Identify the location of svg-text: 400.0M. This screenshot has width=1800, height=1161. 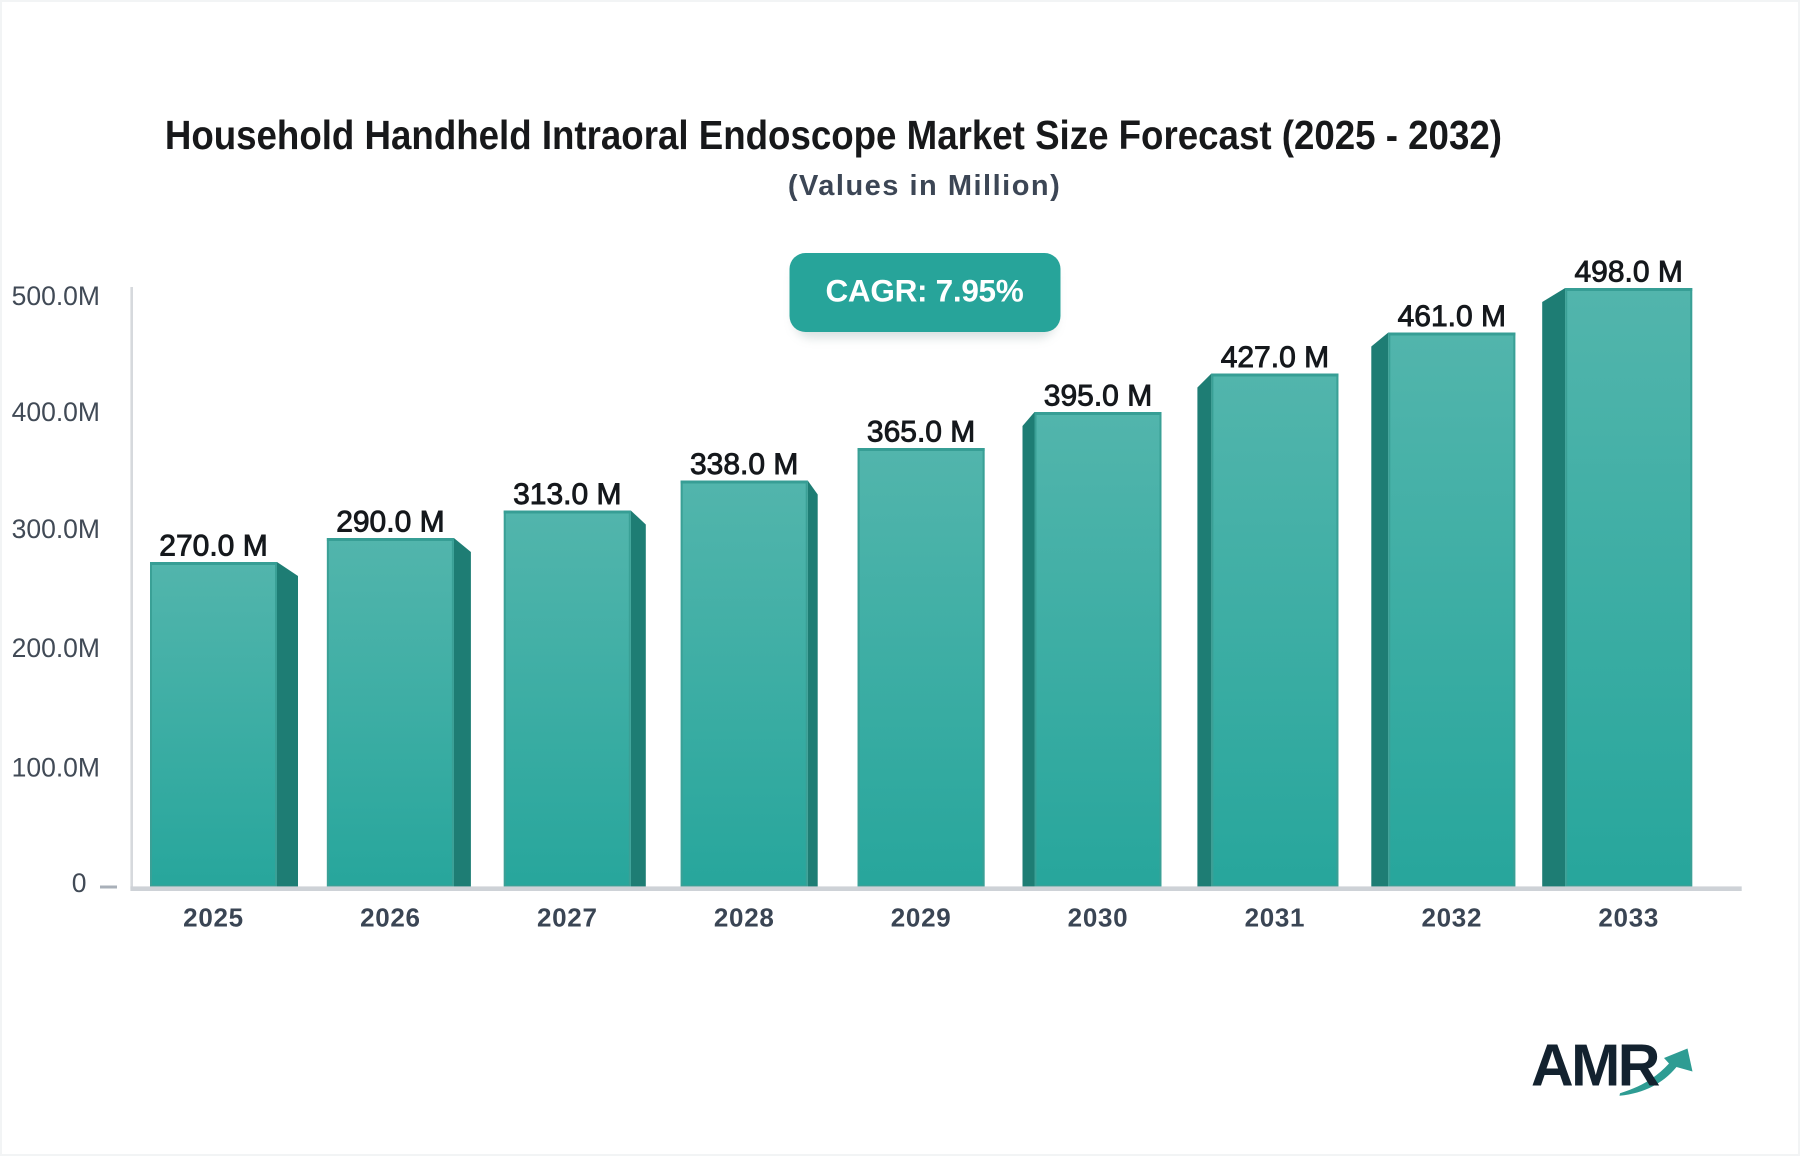
(56, 412).